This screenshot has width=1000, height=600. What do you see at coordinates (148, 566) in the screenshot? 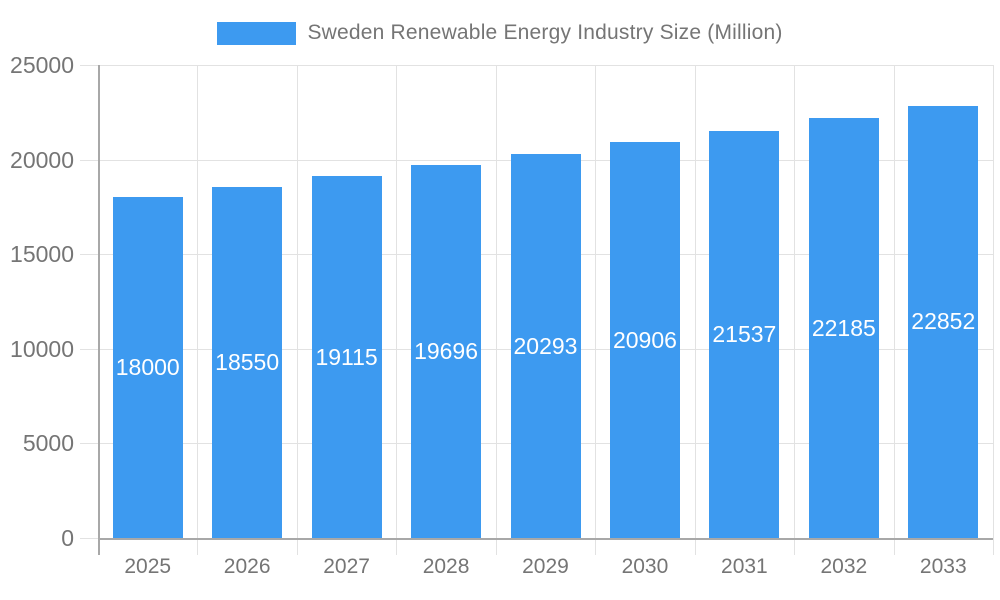
I see `x-tick-label: 2025` at bounding box center [148, 566].